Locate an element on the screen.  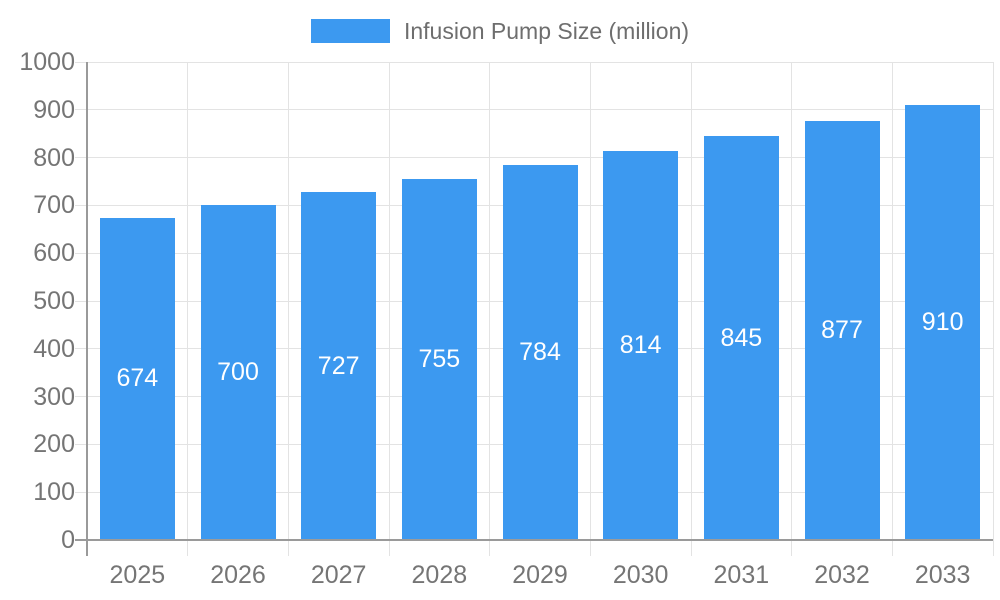
bar-2025: 674 is located at coordinates (137, 378).